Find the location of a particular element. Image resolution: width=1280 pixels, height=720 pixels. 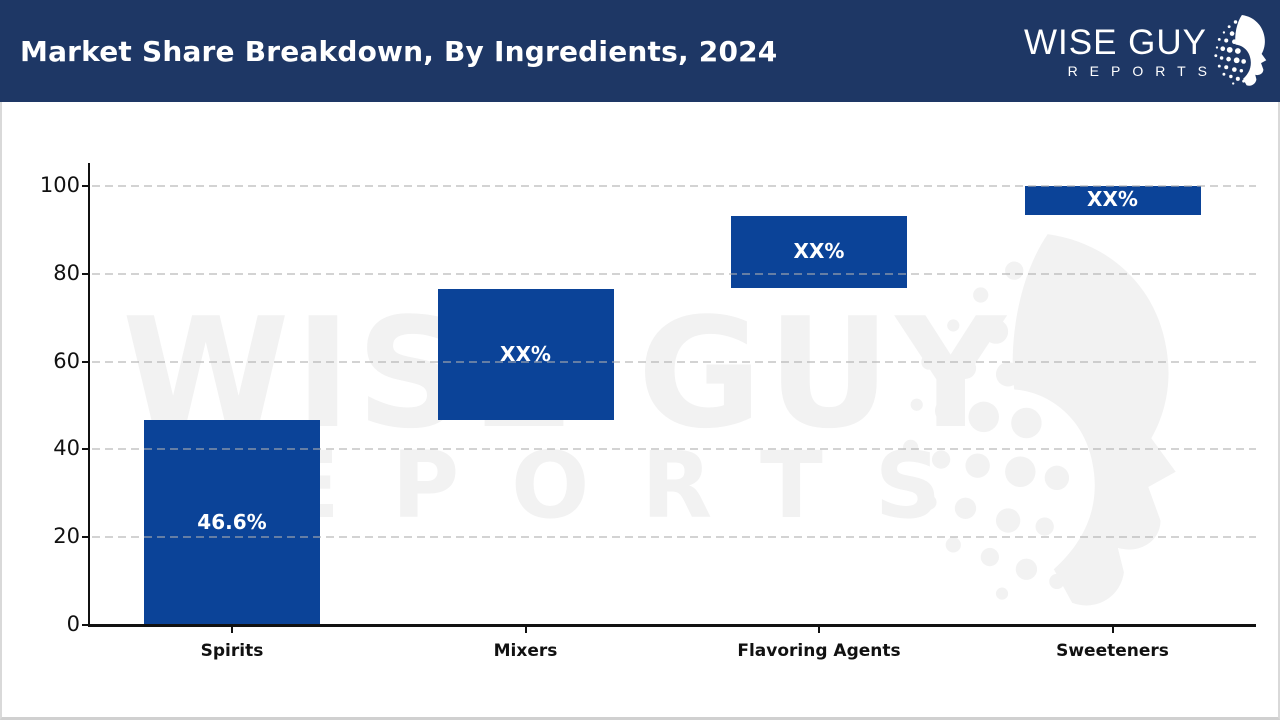

brand-logo: WISE GUY REPORTS is located at coordinates (1152, 51).